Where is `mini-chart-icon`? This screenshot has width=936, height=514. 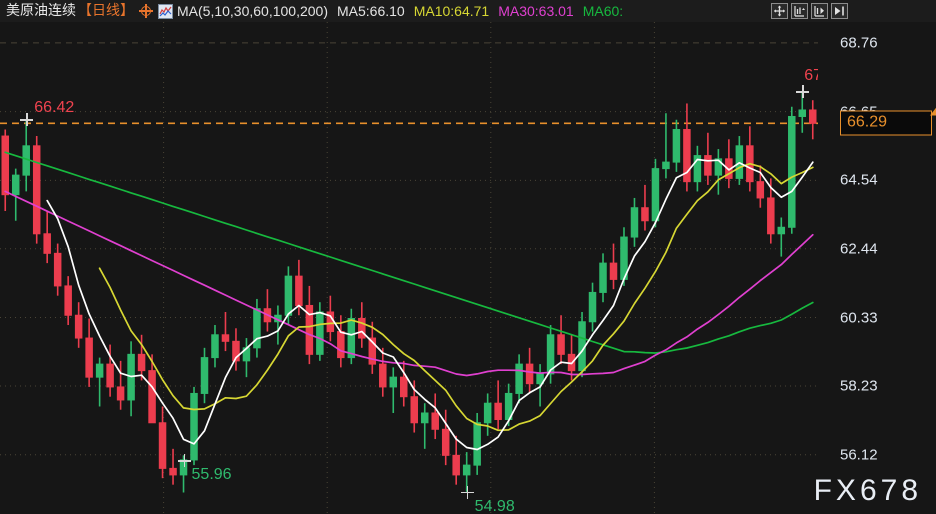 mini-chart-icon is located at coordinates (165, 11).